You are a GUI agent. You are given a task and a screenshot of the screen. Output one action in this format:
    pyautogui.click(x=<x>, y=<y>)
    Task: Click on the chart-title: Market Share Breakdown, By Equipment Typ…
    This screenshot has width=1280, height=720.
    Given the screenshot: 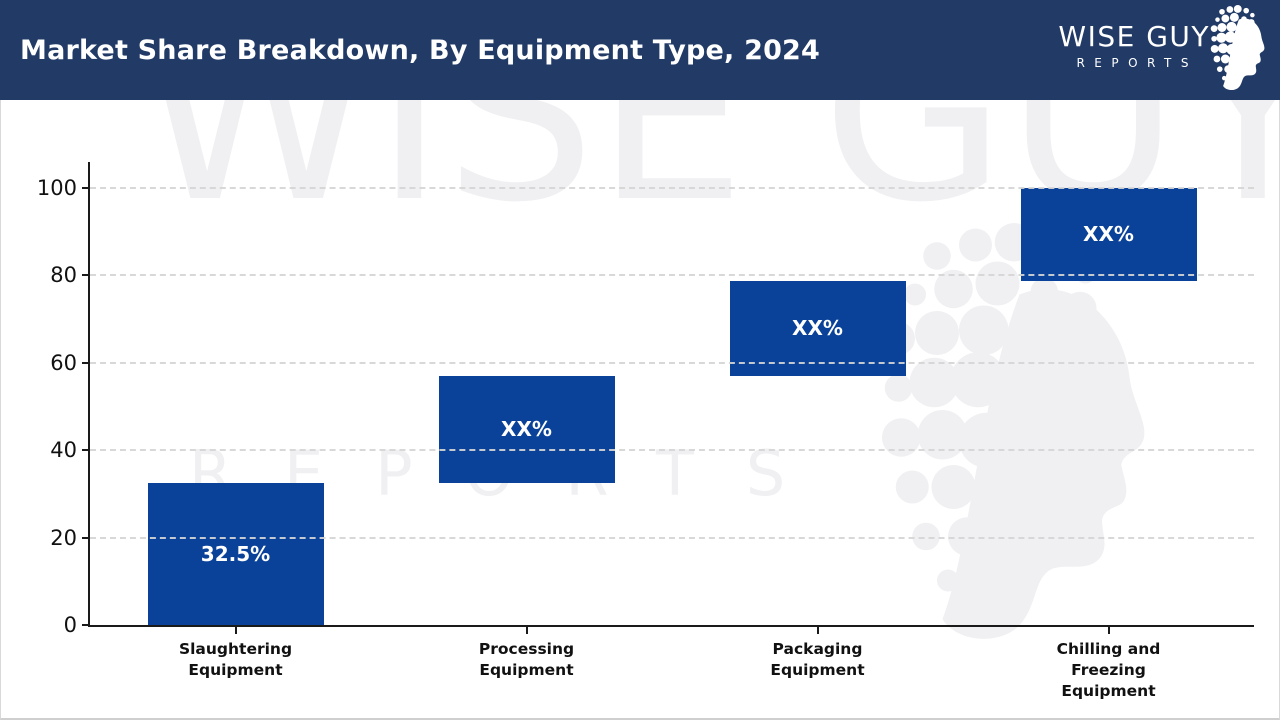 What is the action you would take?
    pyautogui.click(x=420, y=50)
    